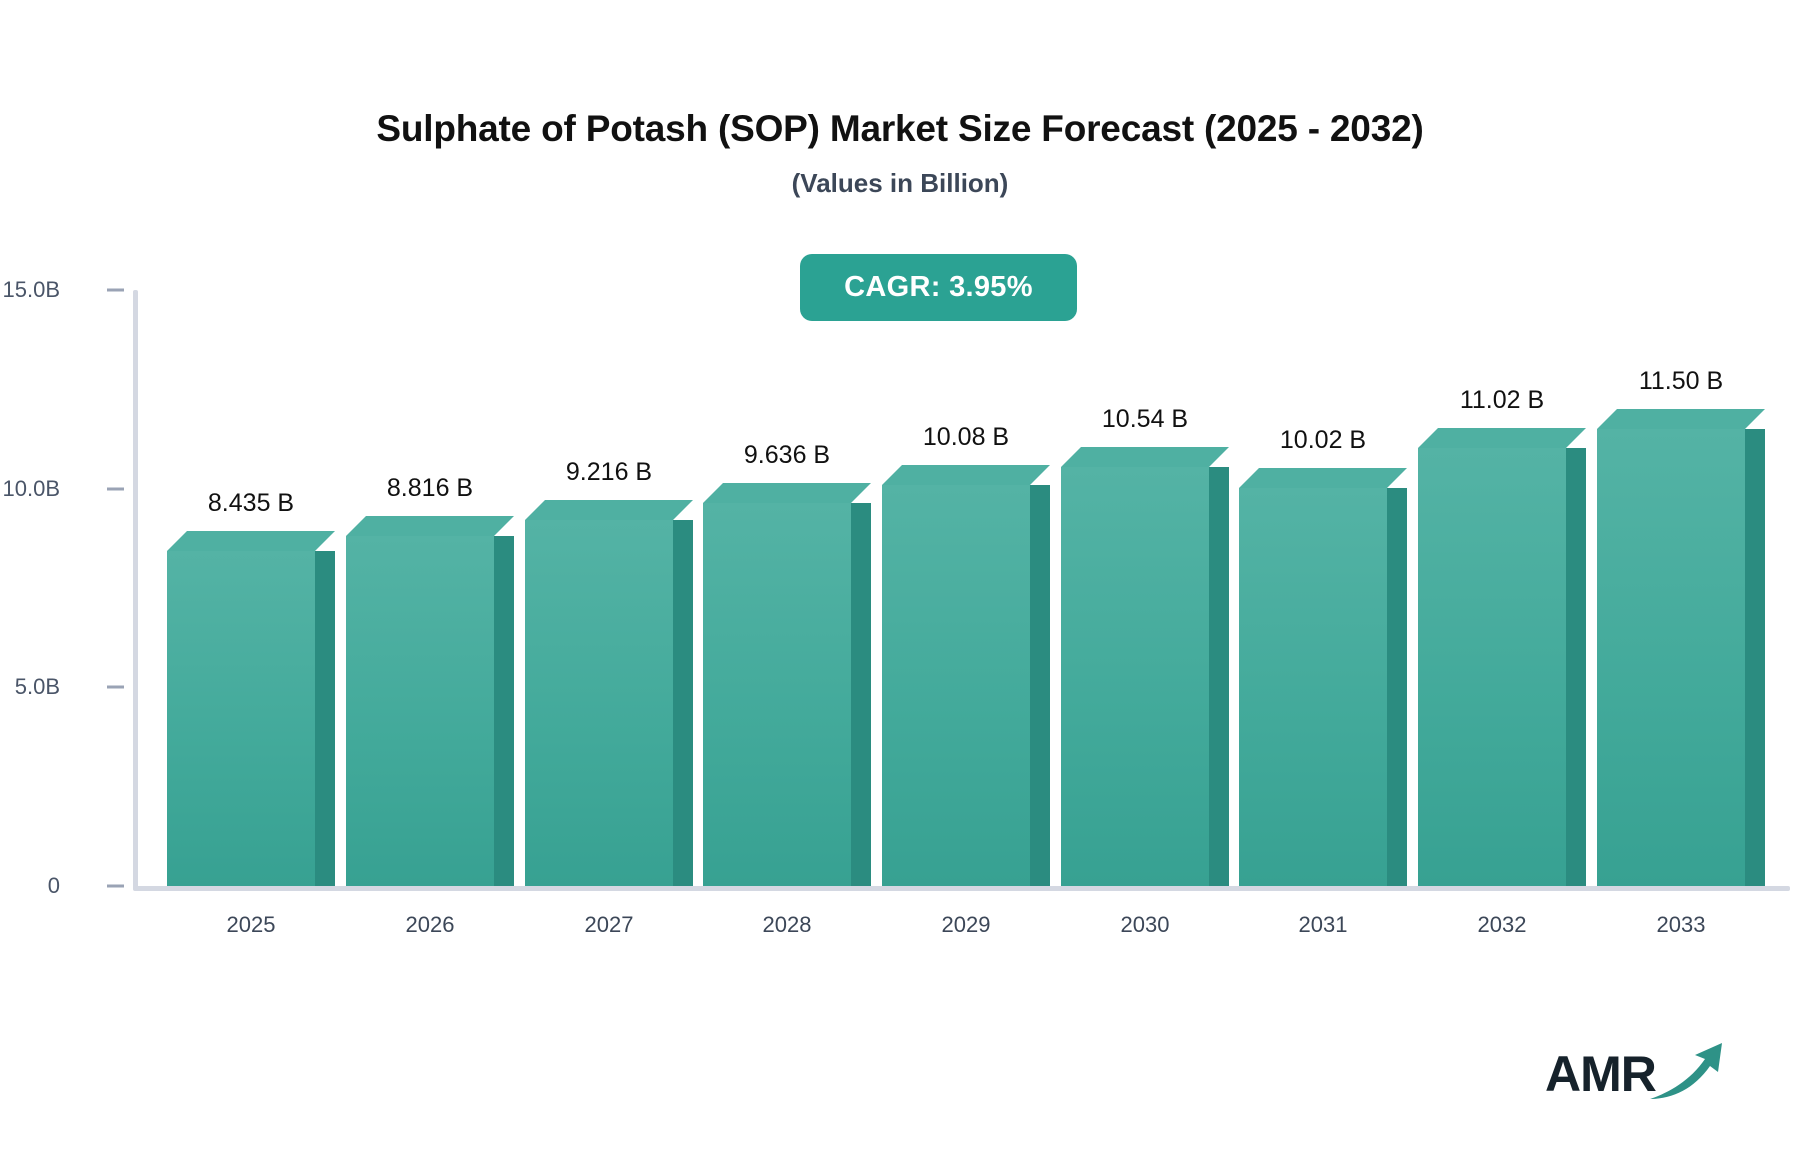 Image resolution: width=1800 pixels, height=1156 pixels. Describe the element at coordinates (430, 488) in the screenshot. I see `bar-value-label: 8.816 B` at that location.